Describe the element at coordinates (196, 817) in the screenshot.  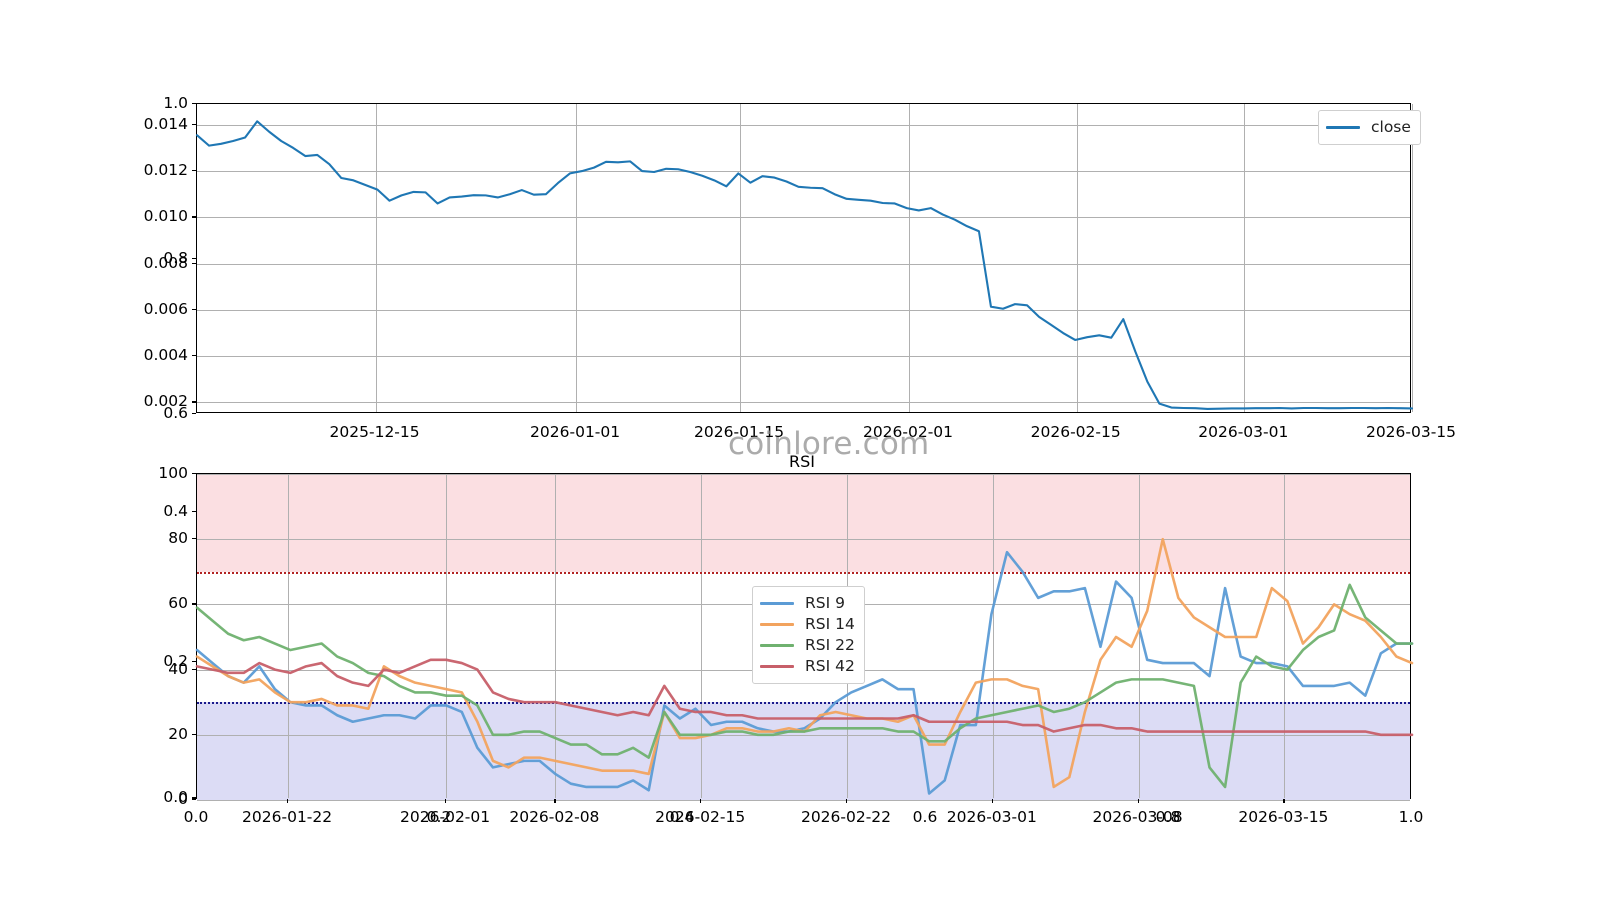
I see `rsi-x-tick-secondary: 0.0` at that location.